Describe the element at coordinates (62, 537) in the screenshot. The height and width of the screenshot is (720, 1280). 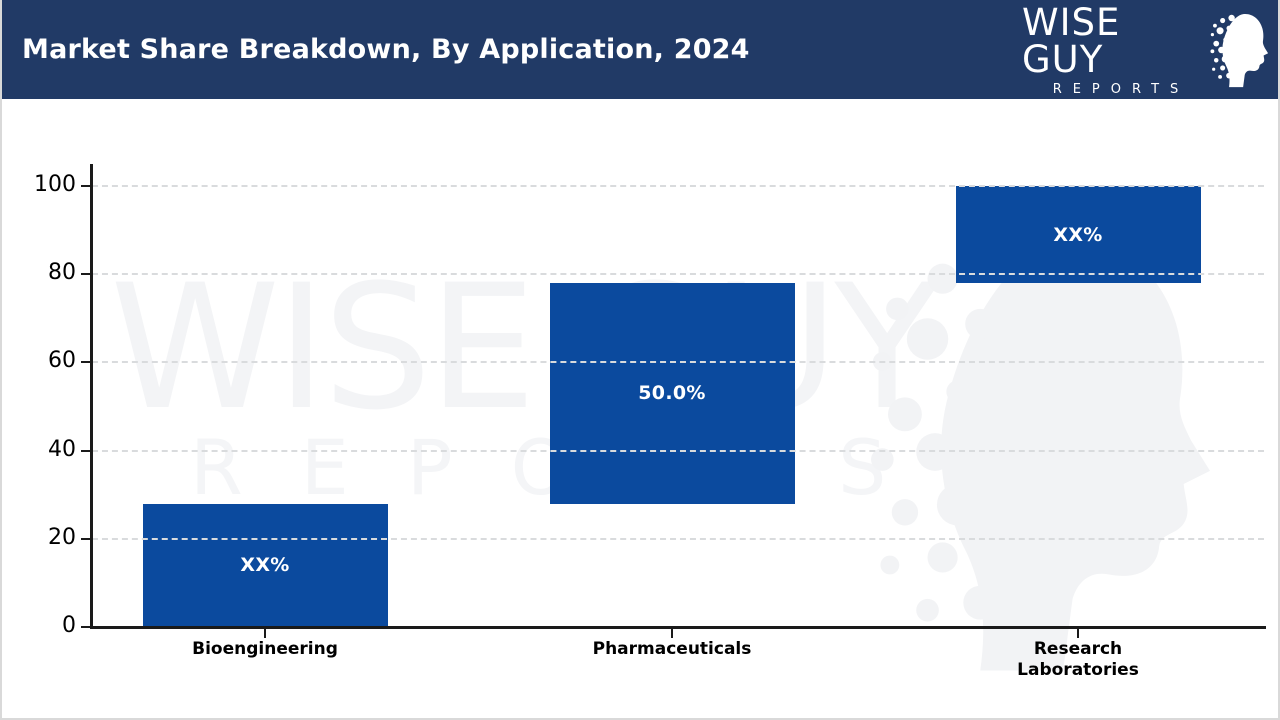
I see `y-tick-label: 20` at that location.